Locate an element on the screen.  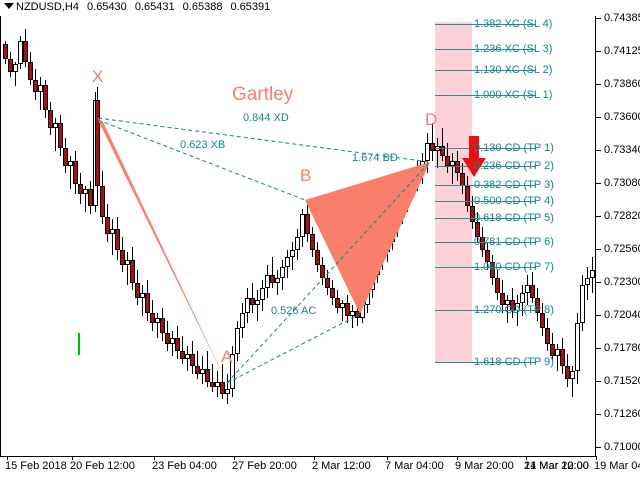
take-profit-label: 0.500 CD (TP 4) is located at coordinates (514, 201).